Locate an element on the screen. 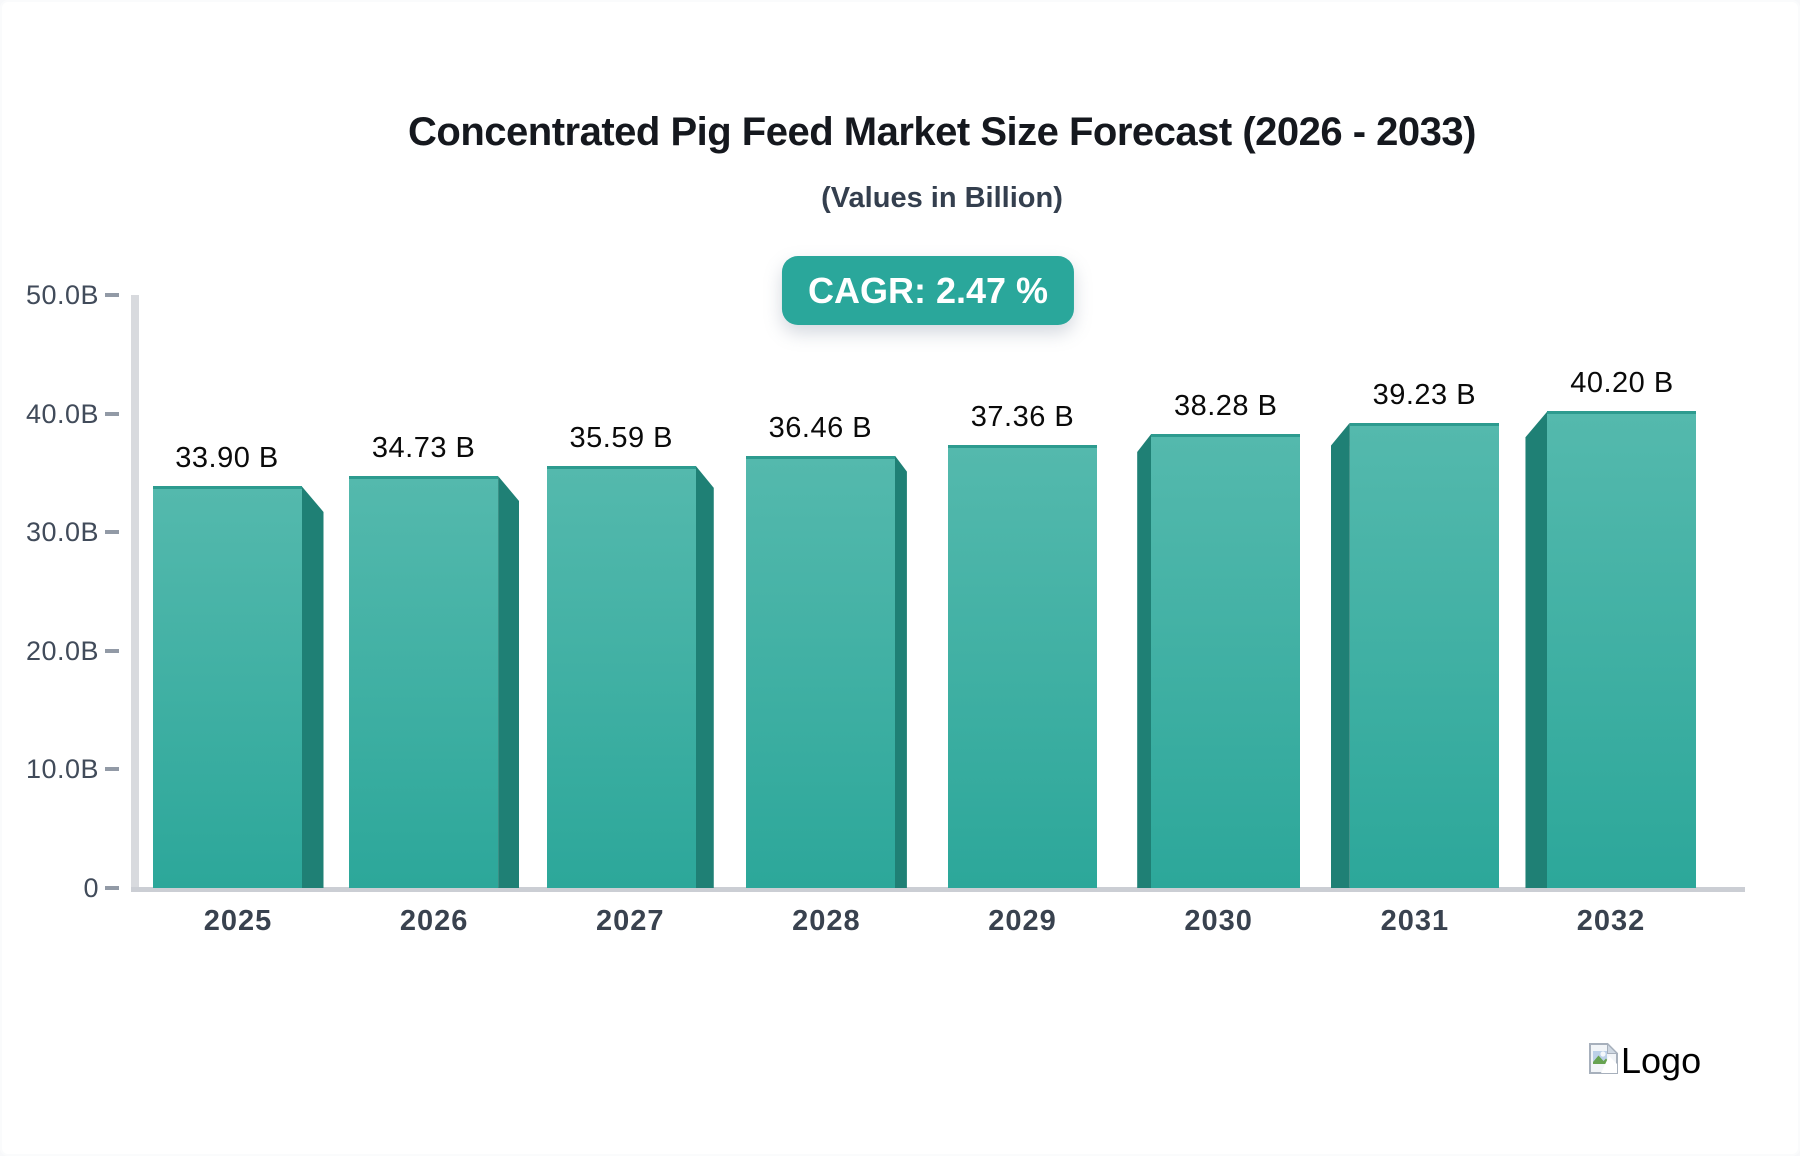 Image resolution: width=1800 pixels, height=1156 pixels. bar-value-label: 39.23 B is located at coordinates (1424, 394).